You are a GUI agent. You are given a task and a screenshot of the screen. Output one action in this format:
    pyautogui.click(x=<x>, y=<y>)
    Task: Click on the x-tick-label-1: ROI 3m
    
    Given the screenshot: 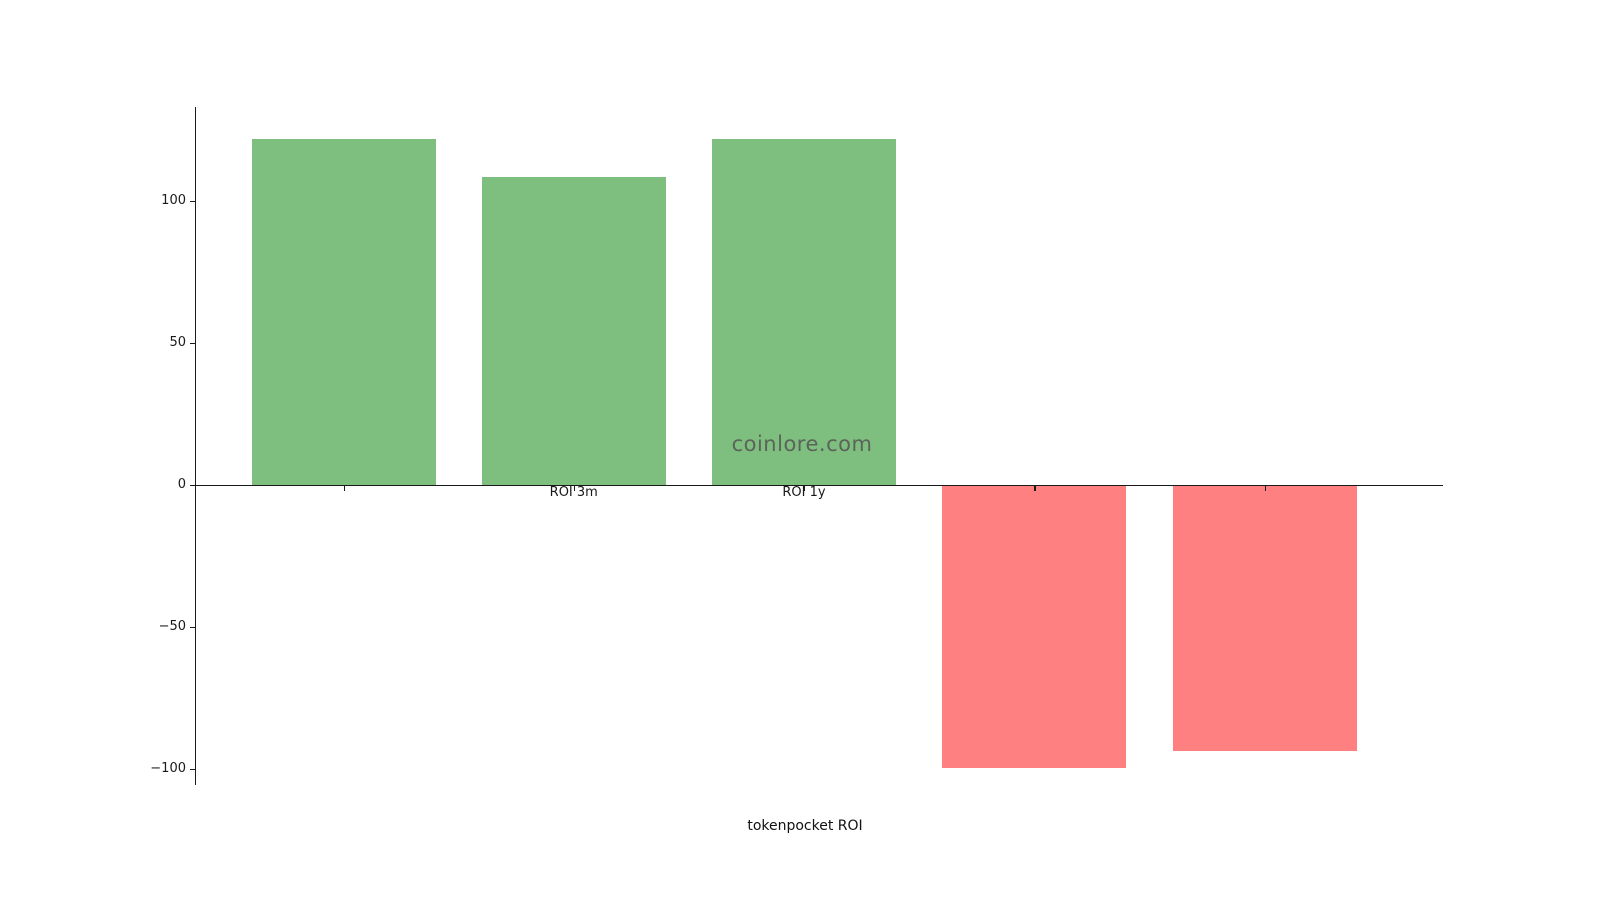 What is the action you would take?
    pyautogui.click(x=573, y=492)
    